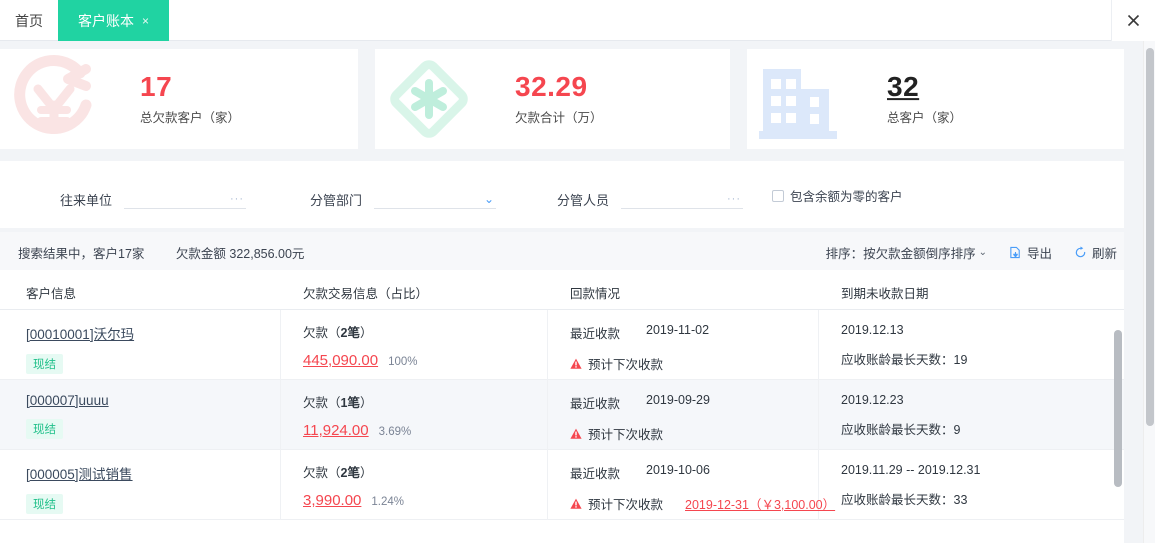 Image resolution: width=1155 pixels, height=543 pixels. I want to click on filter-unit: 往来单位 ···, so click(153, 196).